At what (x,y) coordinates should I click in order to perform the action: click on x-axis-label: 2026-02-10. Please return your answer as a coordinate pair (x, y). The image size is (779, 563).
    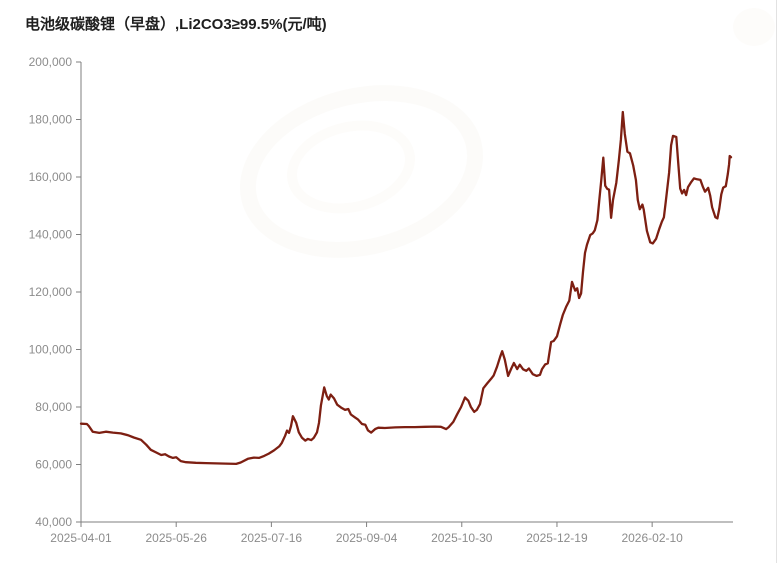
    Looking at the image, I should click on (652, 538).